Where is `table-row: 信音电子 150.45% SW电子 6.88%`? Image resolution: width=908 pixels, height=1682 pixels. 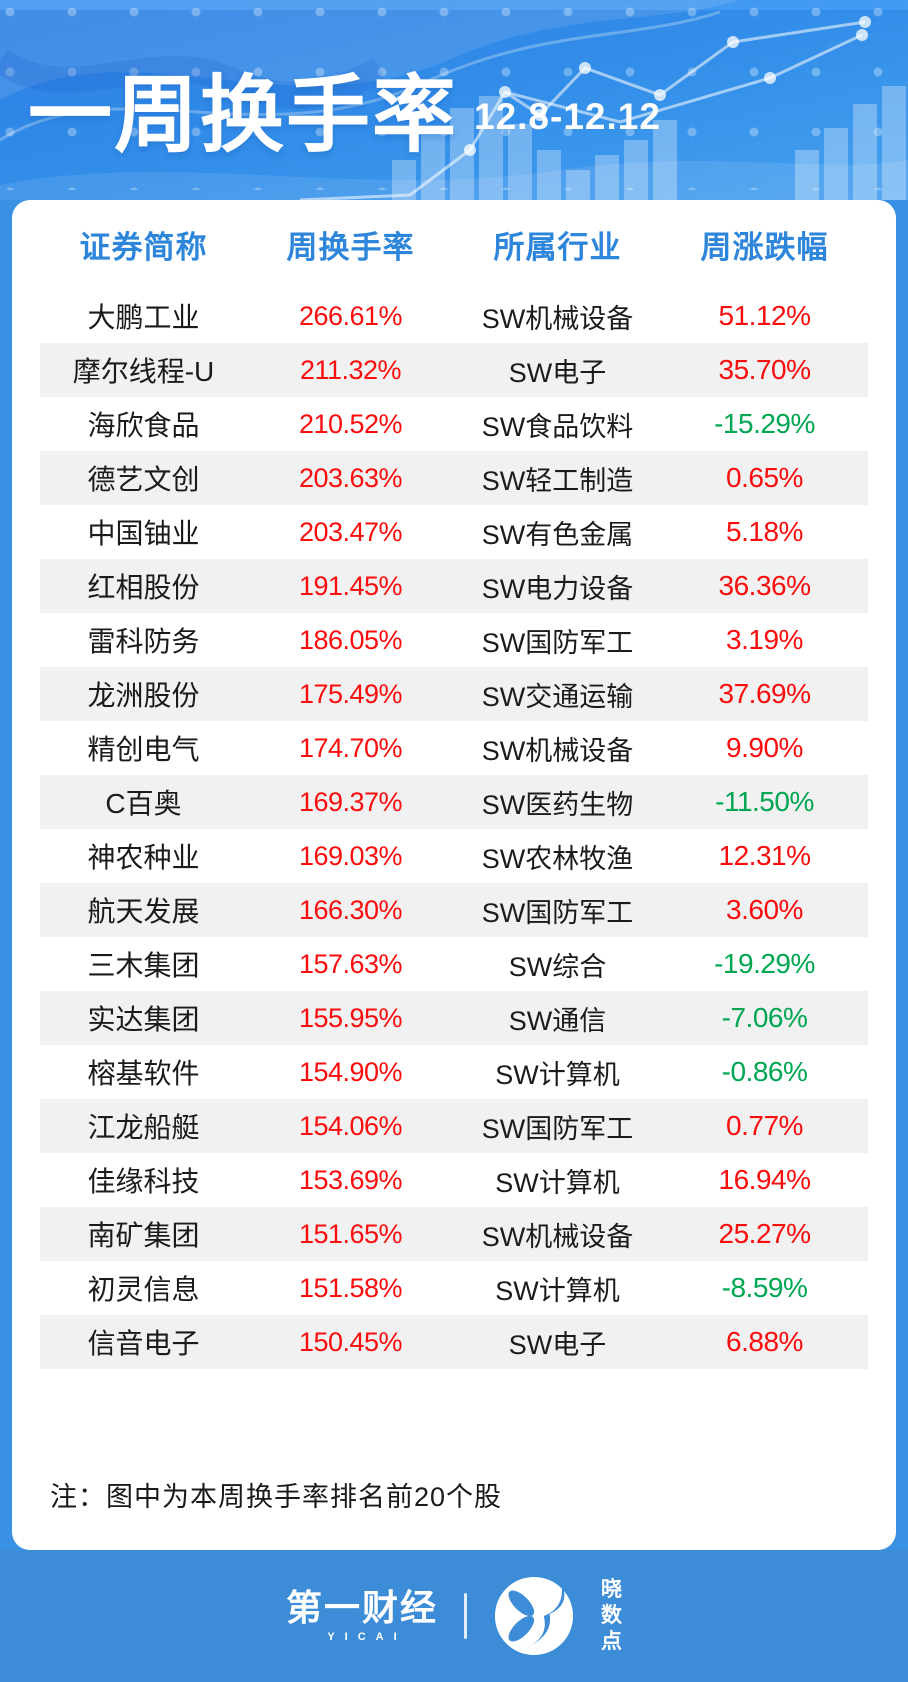 table-row: 信音电子 150.45% SW电子 6.88% is located at coordinates (454, 1342).